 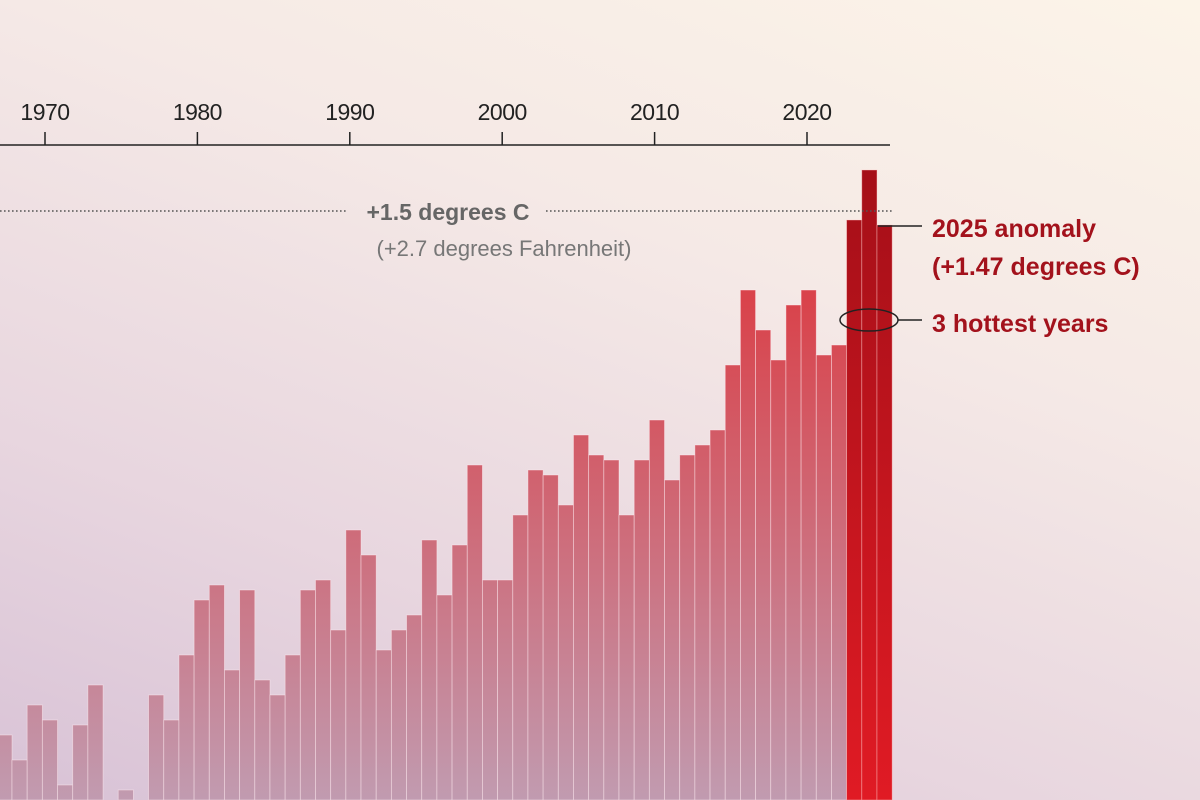 I want to click on bar-1979, so click(x=186, y=727).